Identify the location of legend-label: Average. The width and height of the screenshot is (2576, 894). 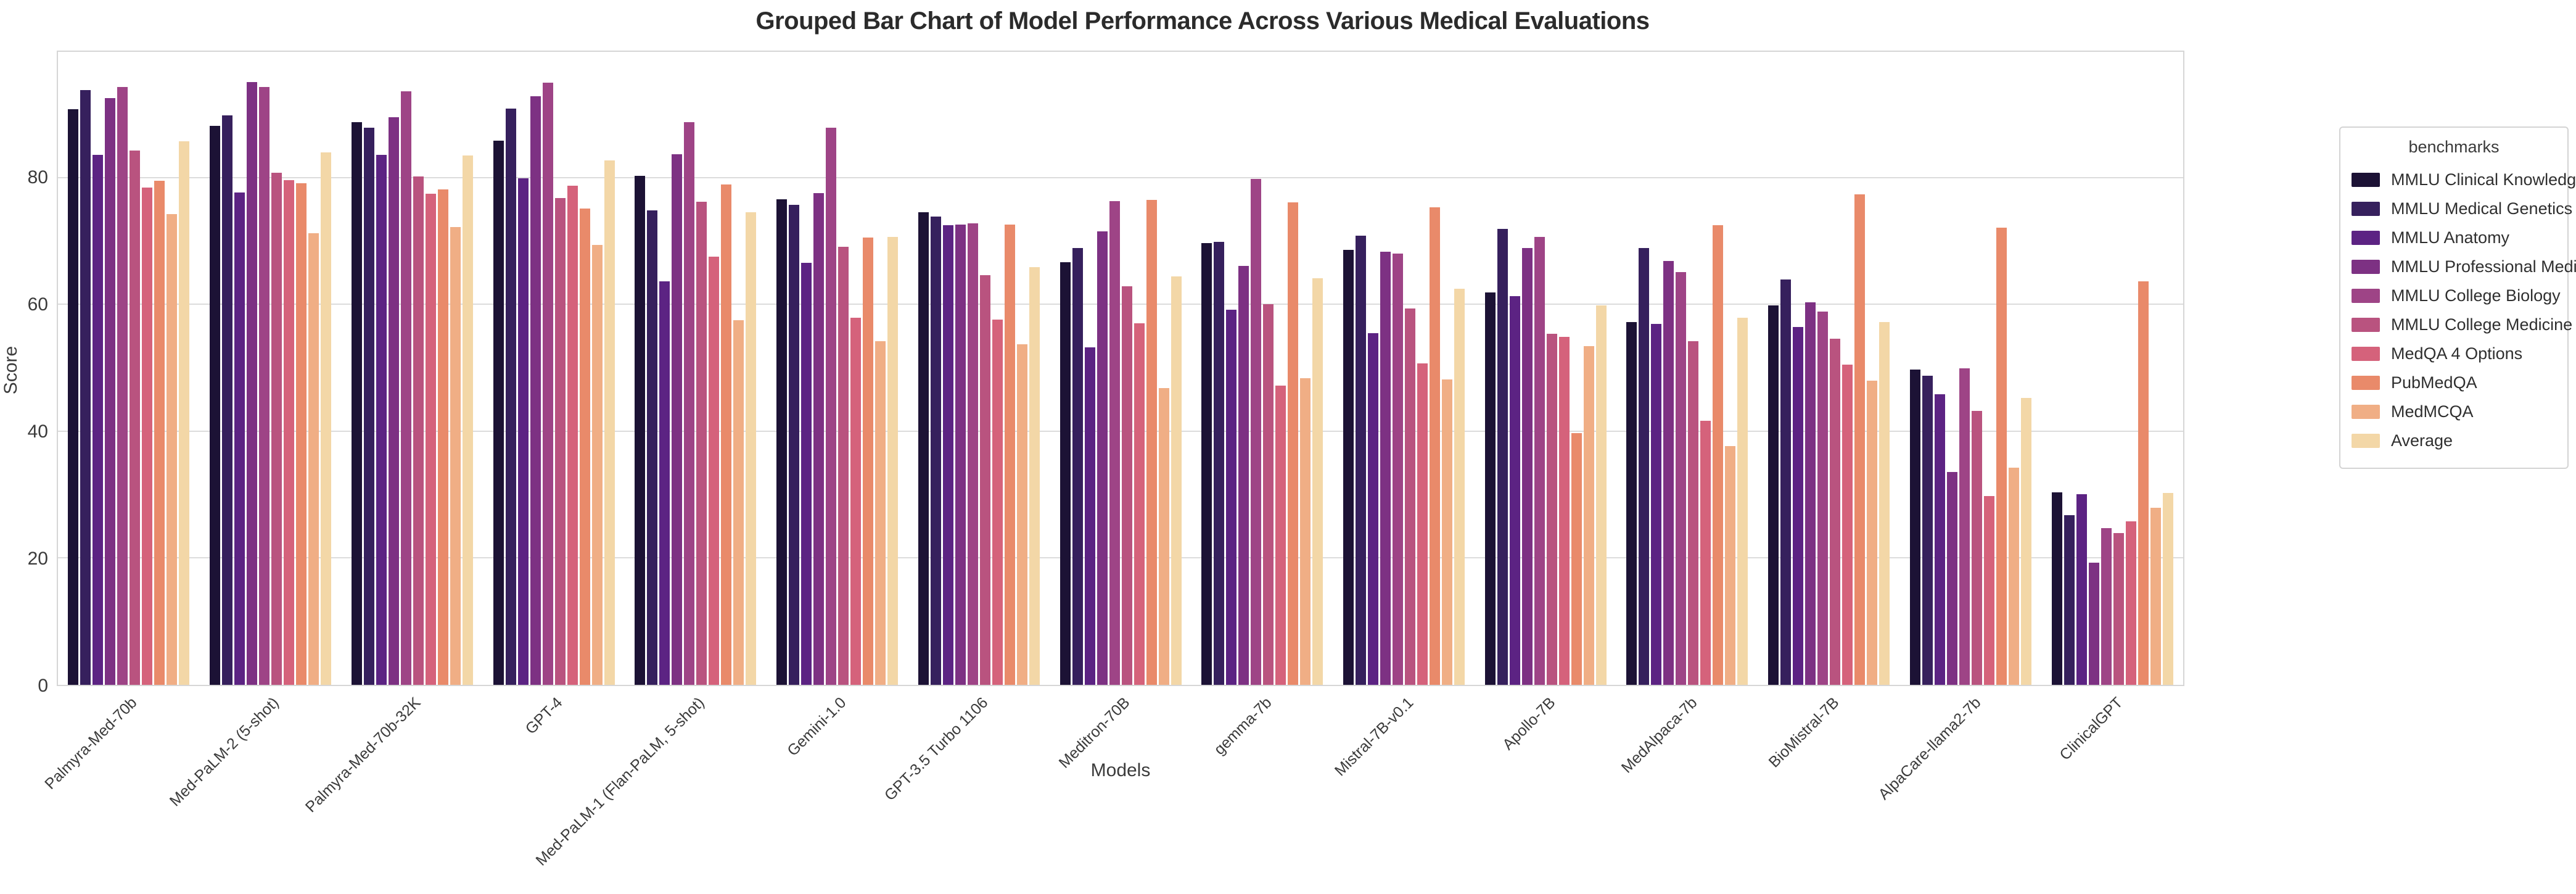
(2422, 440).